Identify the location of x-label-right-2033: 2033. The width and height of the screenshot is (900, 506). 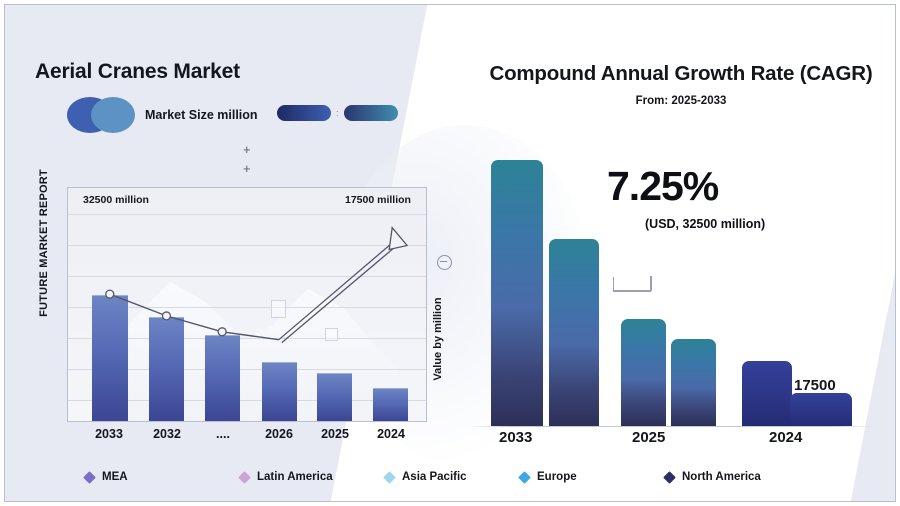
(516, 437).